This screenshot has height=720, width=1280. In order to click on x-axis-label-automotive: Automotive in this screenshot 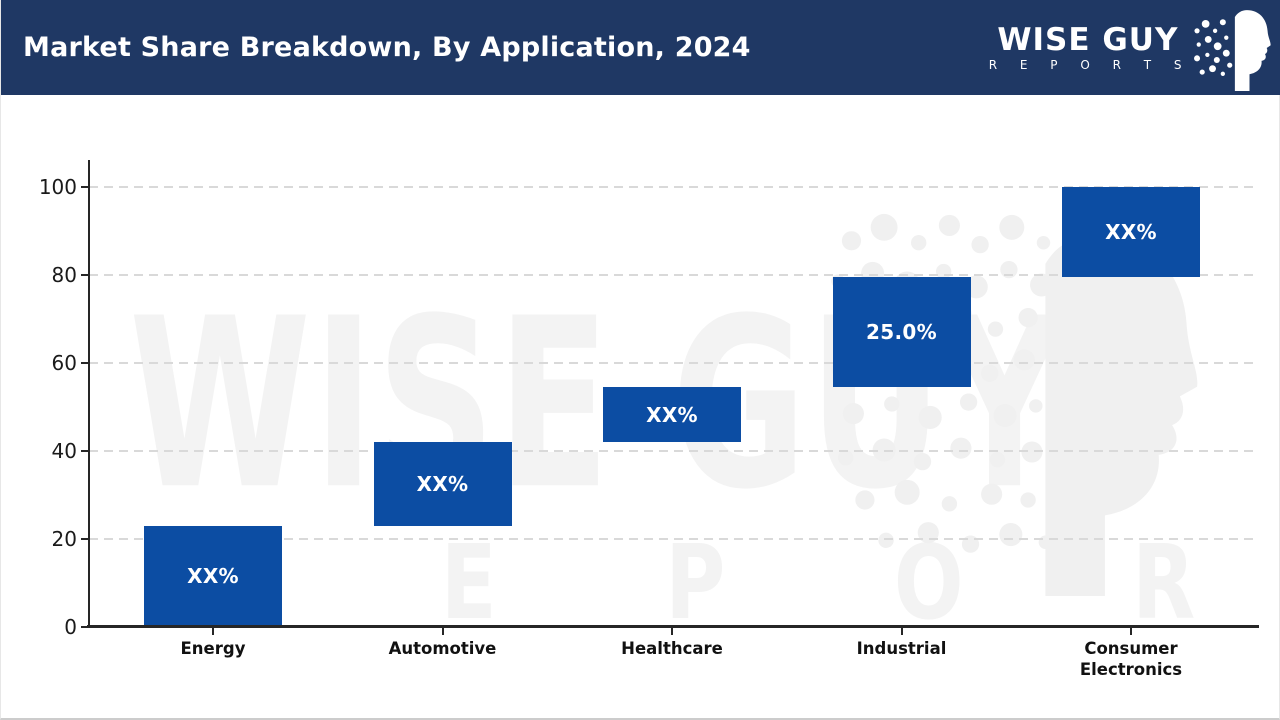, I will do `click(442, 648)`.